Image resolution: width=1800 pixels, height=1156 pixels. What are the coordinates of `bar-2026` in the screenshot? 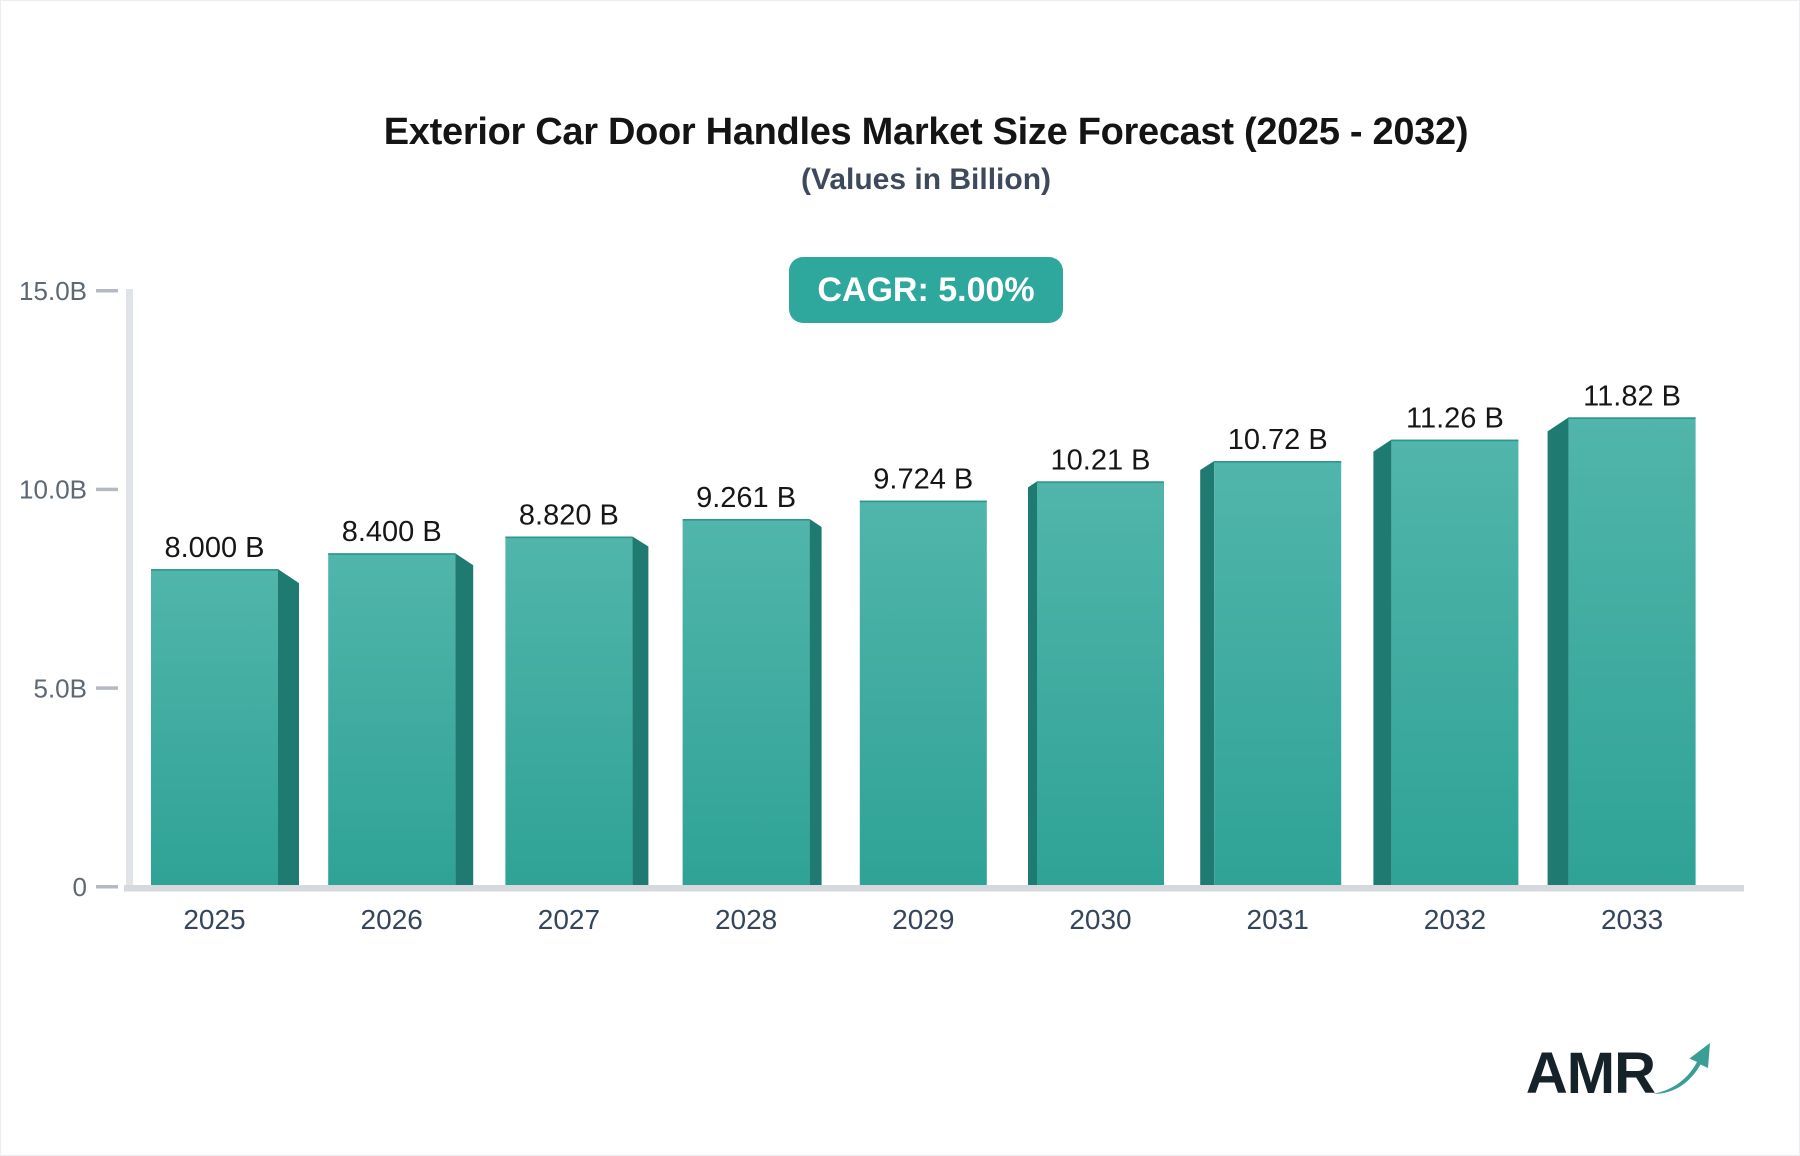 It's located at (392, 720).